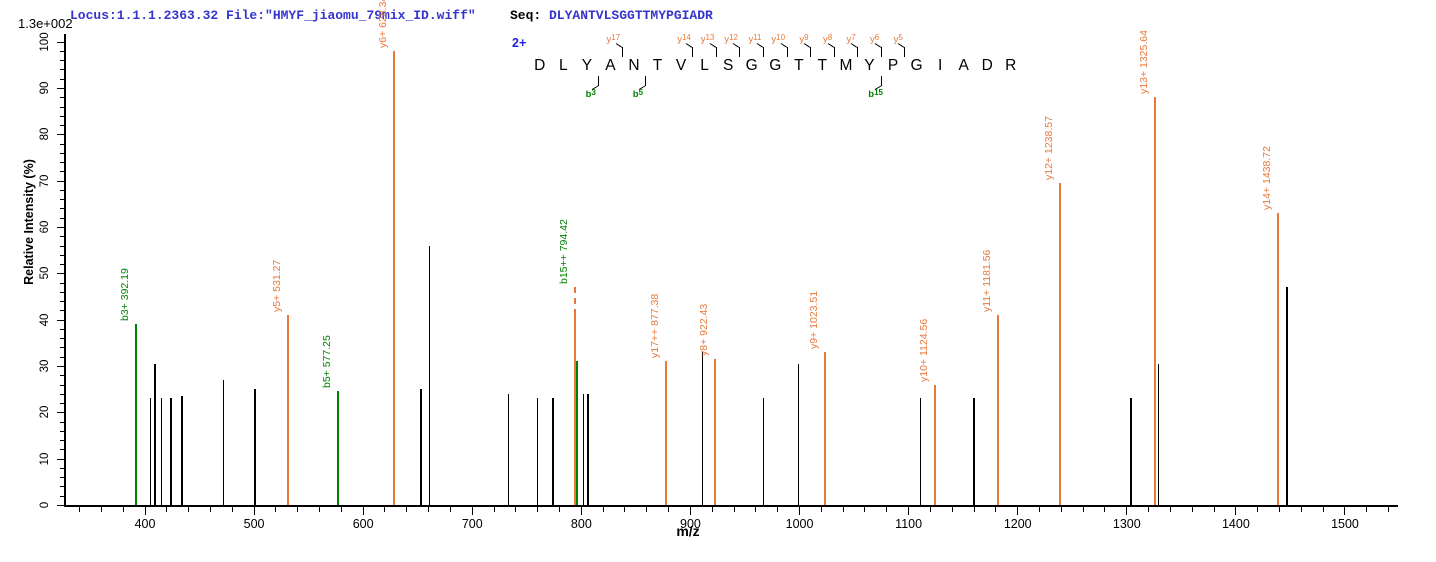 This screenshot has height=562, width=1436. I want to click on y-axis-tick-label: 80, so click(45, 134).